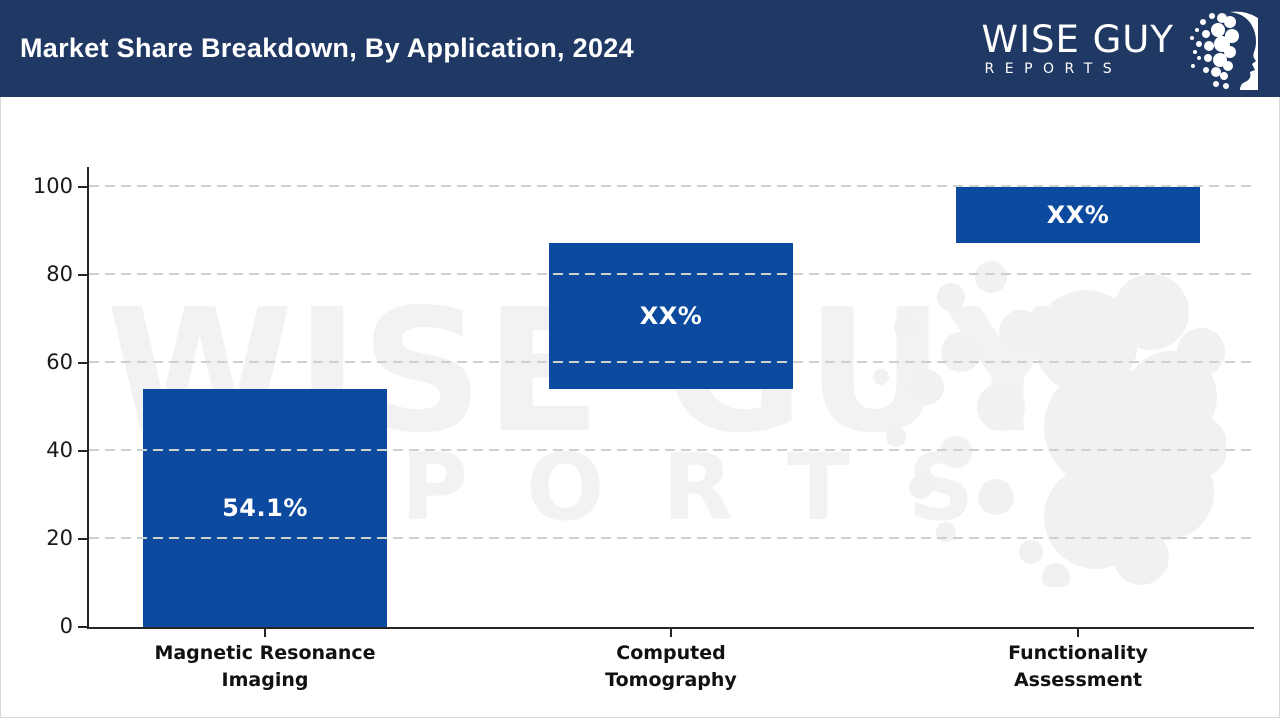 The height and width of the screenshot is (720, 1280). What do you see at coordinates (265, 666) in the screenshot?
I see `x-category-label: Magnetic Resonance Imaging` at bounding box center [265, 666].